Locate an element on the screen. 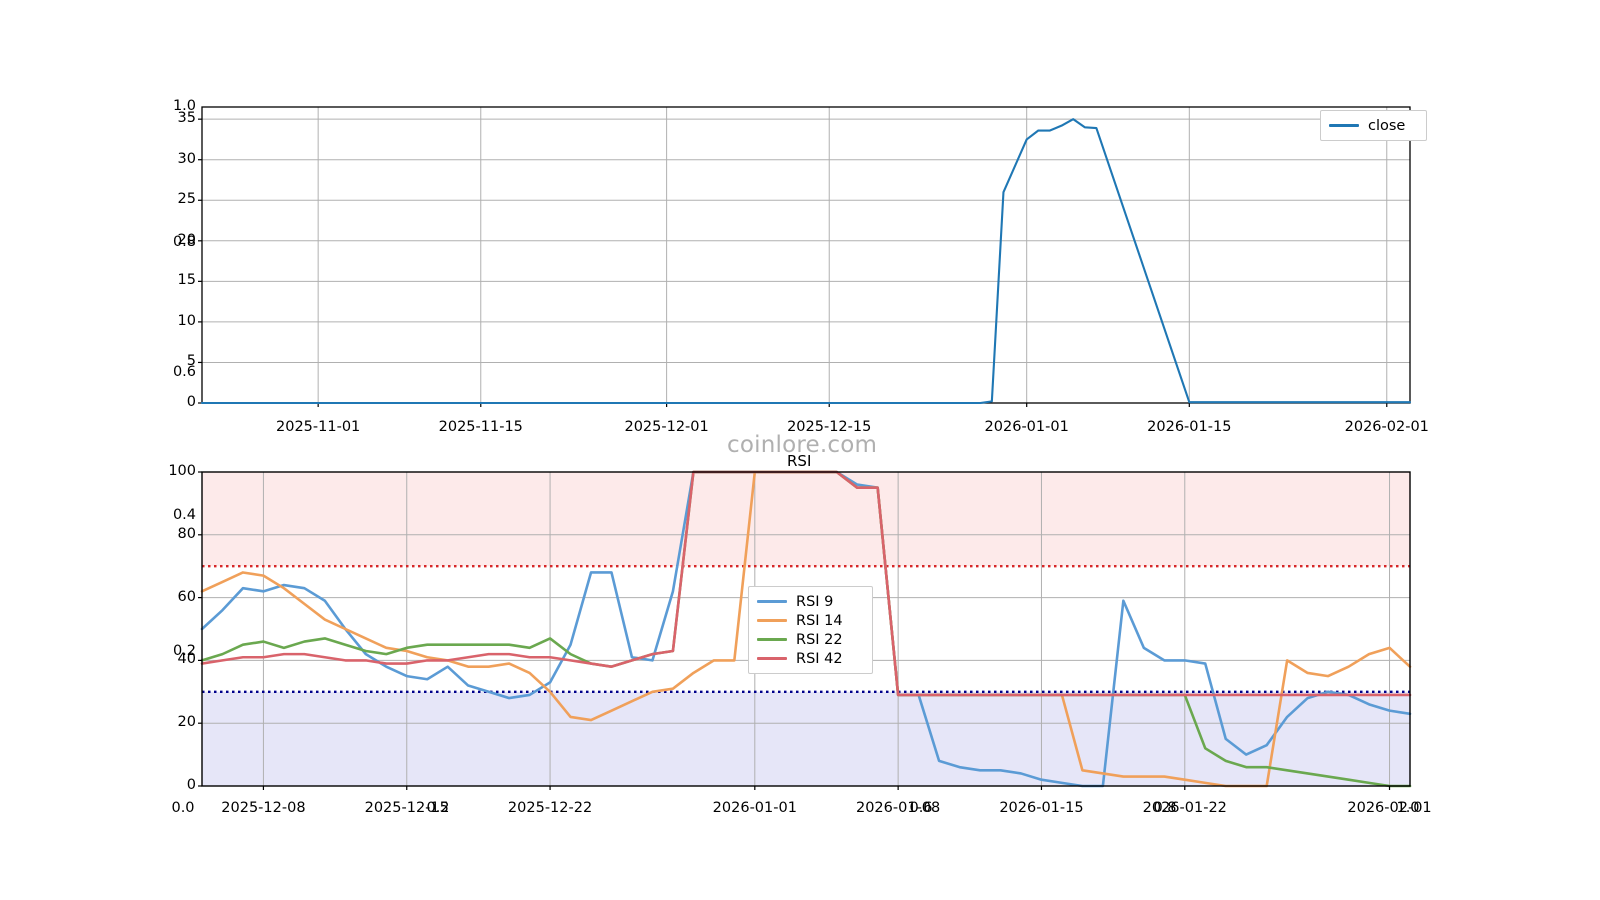 This screenshot has width=1600, height=900. rsi-x-tick: 2026-02-01 is located at coordinates (1389, 808).